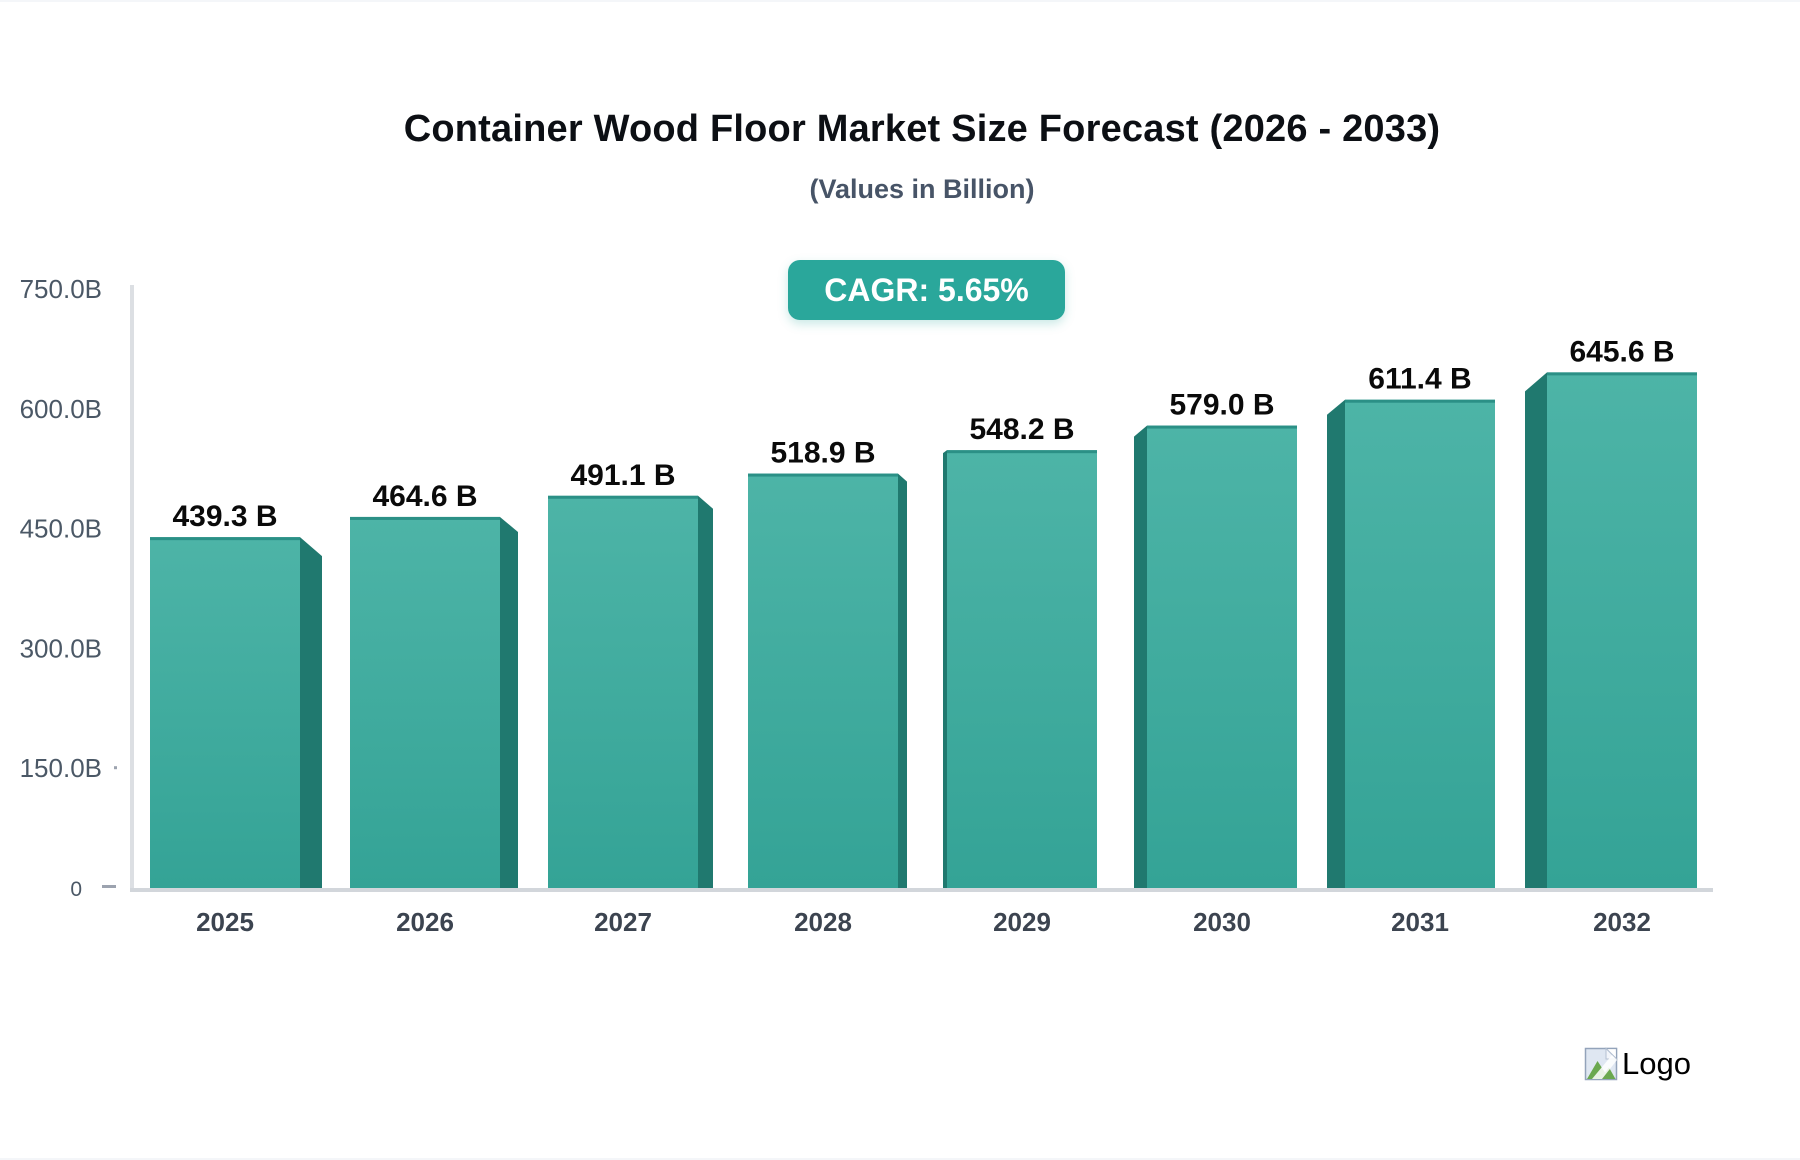  What do you see at coordinates (1419, 379) in the screenshot?
I see `bar-value-label: 611.4 B` at bounding box center [1419, 379].